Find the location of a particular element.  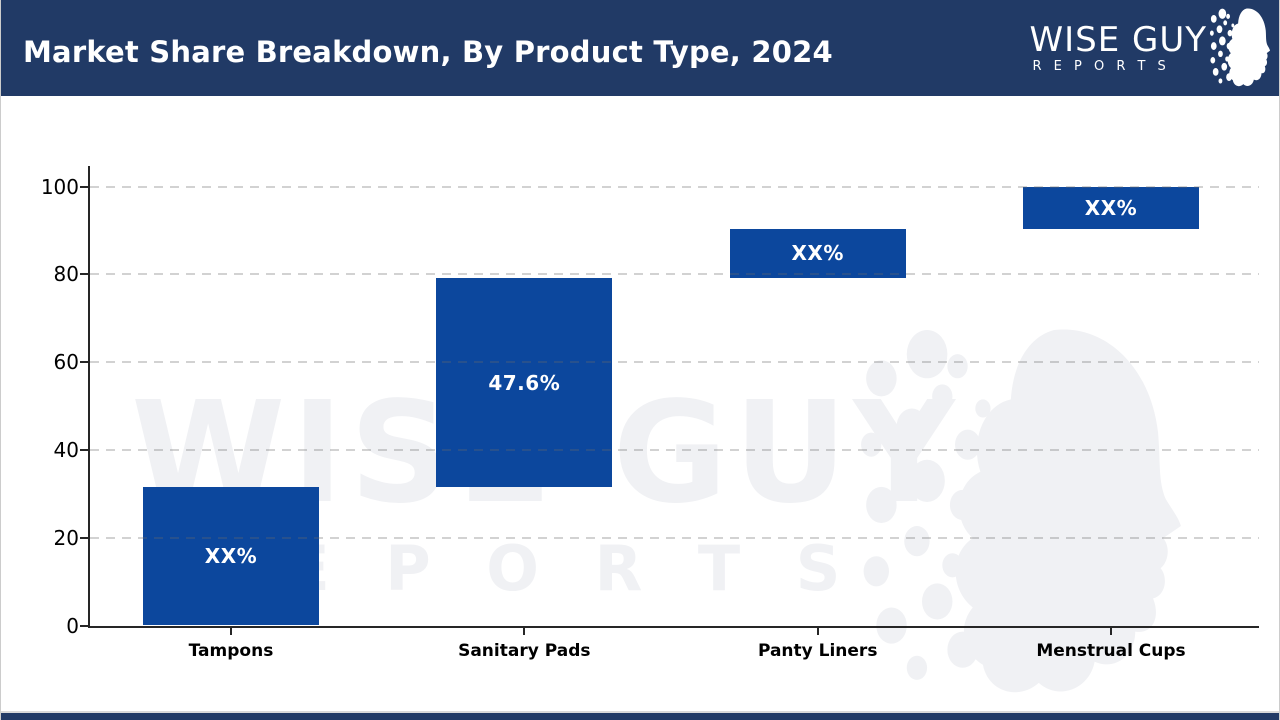

bar-tampons: XX% is located at coordinates (231, 556).